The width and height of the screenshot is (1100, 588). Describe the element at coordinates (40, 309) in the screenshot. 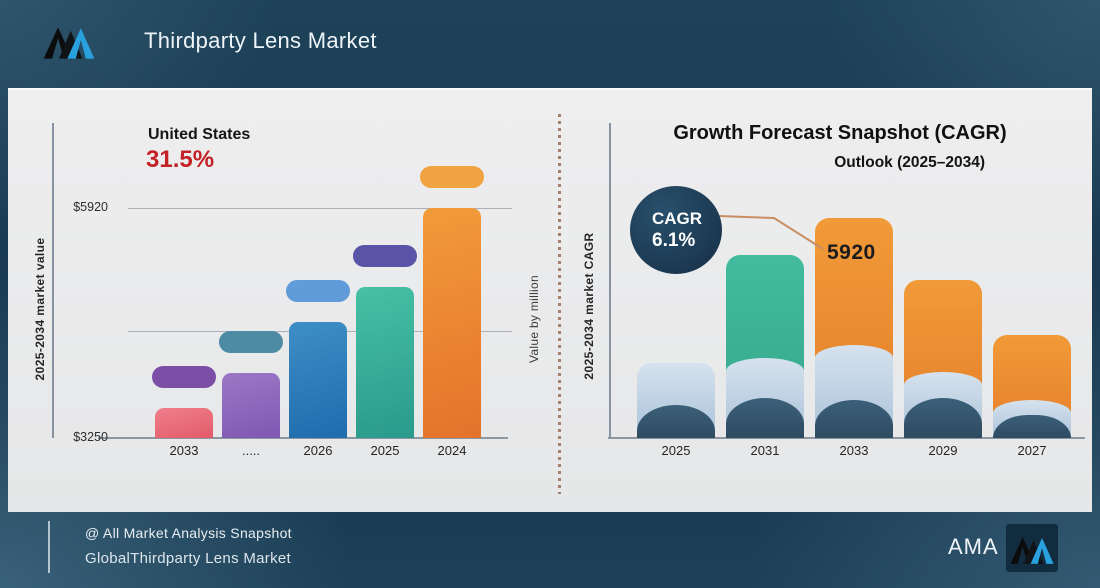

I see `left-chart-y-axis-label: 2025-2034 market value` at that location.